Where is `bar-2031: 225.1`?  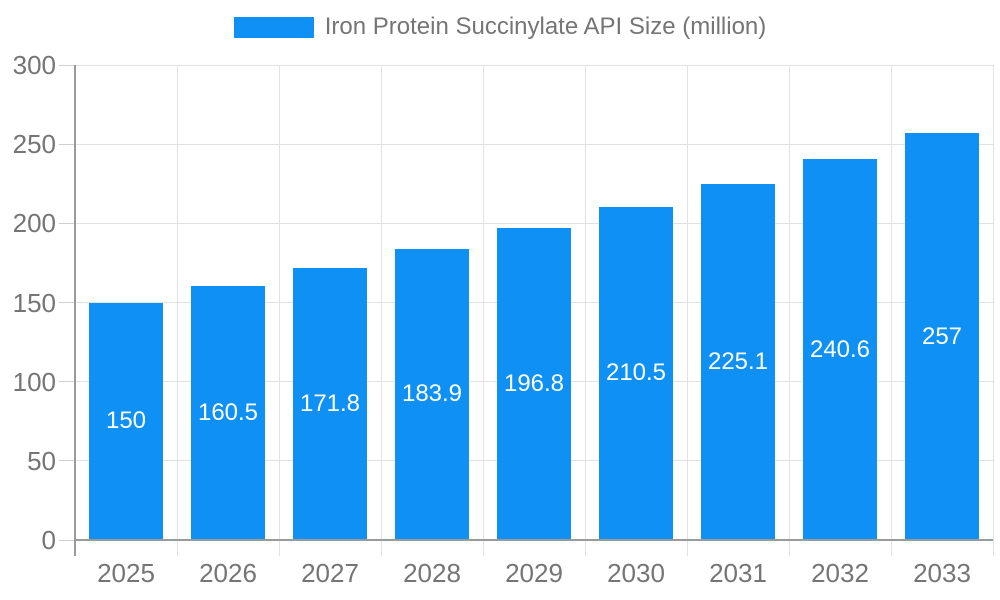
bar-2031: 225.1 is located at coordinates (738, 361).